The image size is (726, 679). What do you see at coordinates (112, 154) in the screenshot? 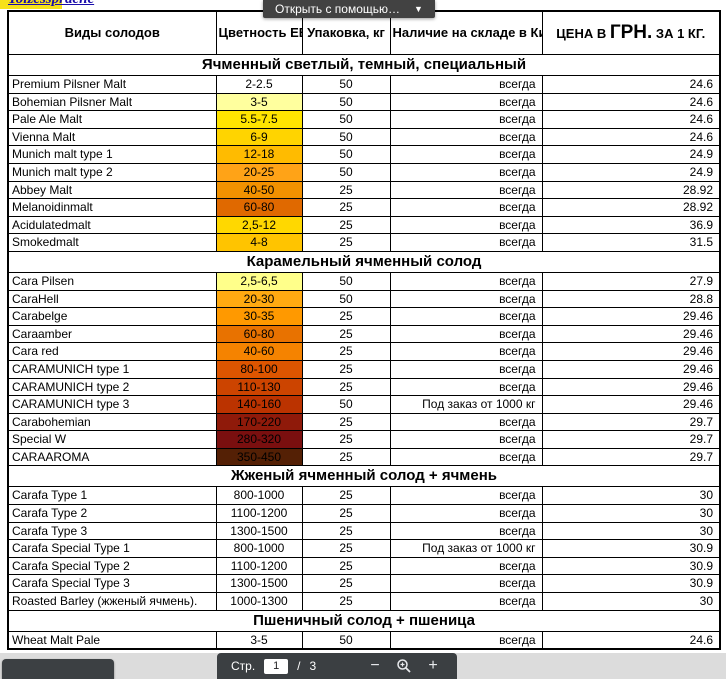
I see `malt-name: Munich malt type 1` at bounding box center [112, 154].